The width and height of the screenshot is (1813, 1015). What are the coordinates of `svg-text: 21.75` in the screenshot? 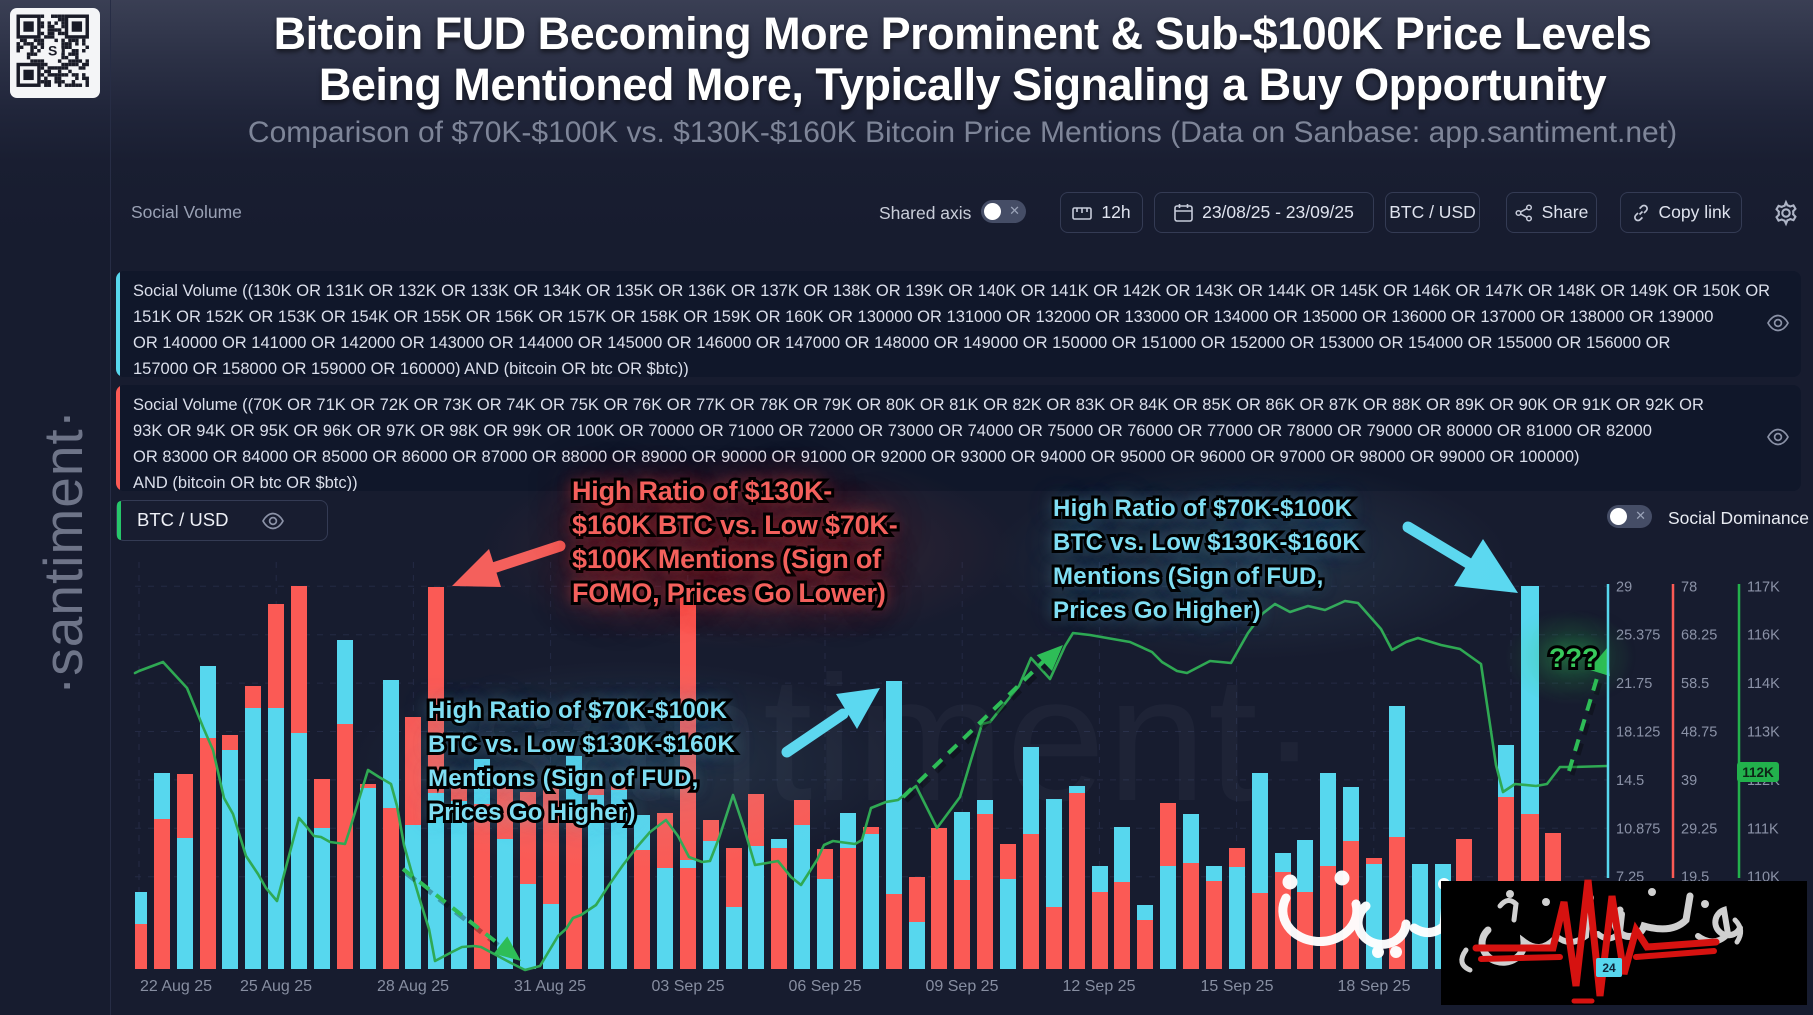 It's located at (1634, 684).